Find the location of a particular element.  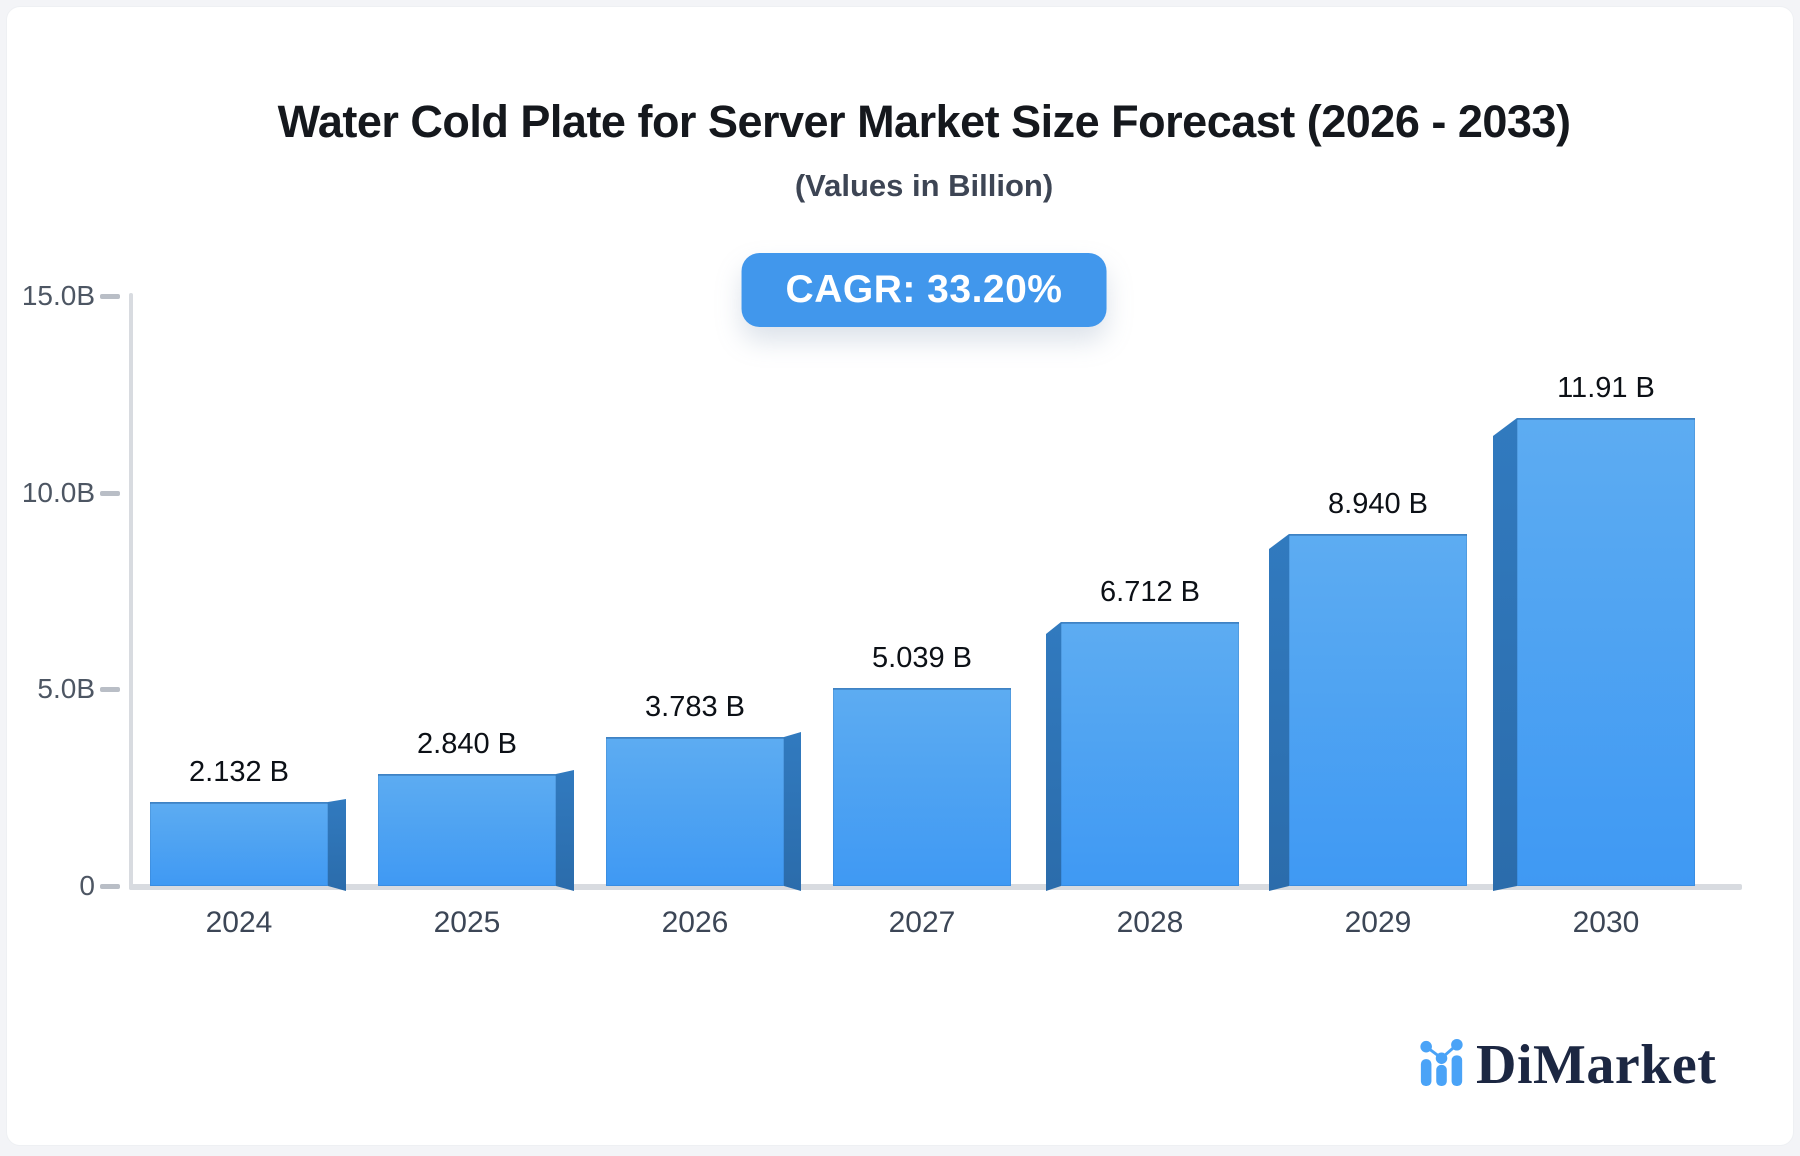

cagr-badge-label: CAGR: 33.20% is located at coordinates (924, 289).